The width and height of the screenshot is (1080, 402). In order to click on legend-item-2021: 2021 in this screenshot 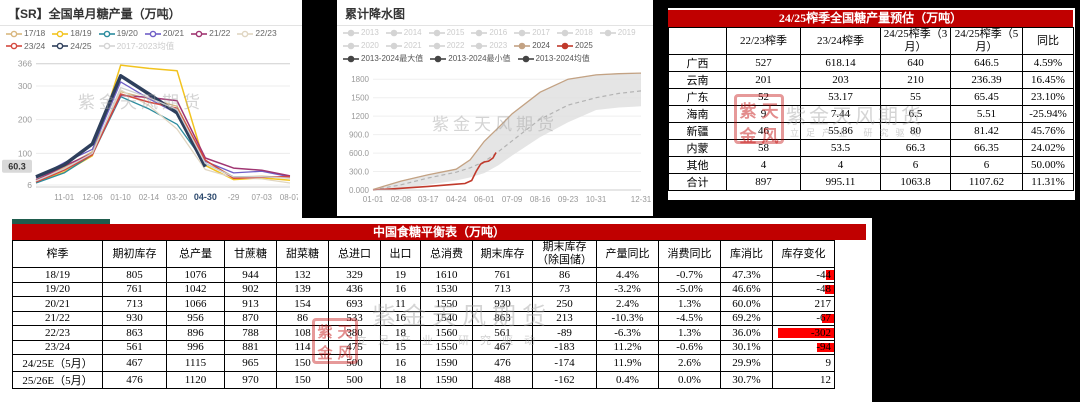, I will do `click(403, 46)`.